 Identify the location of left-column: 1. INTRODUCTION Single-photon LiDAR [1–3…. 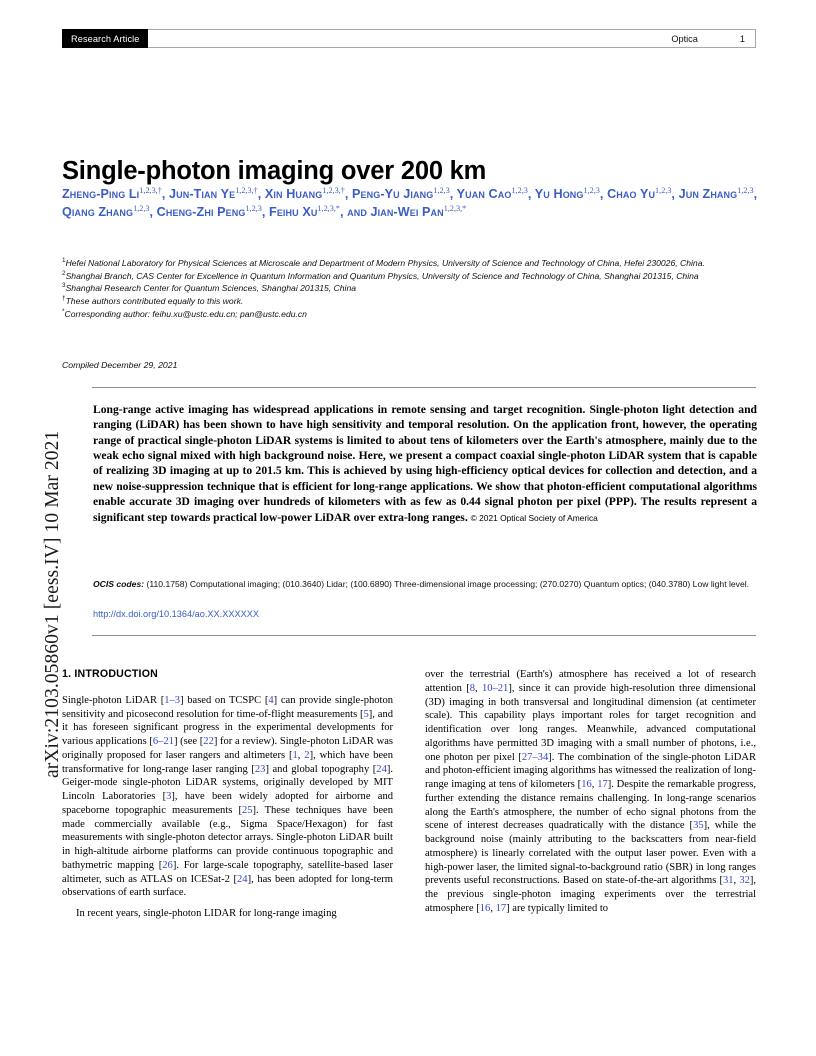
(227, 833).